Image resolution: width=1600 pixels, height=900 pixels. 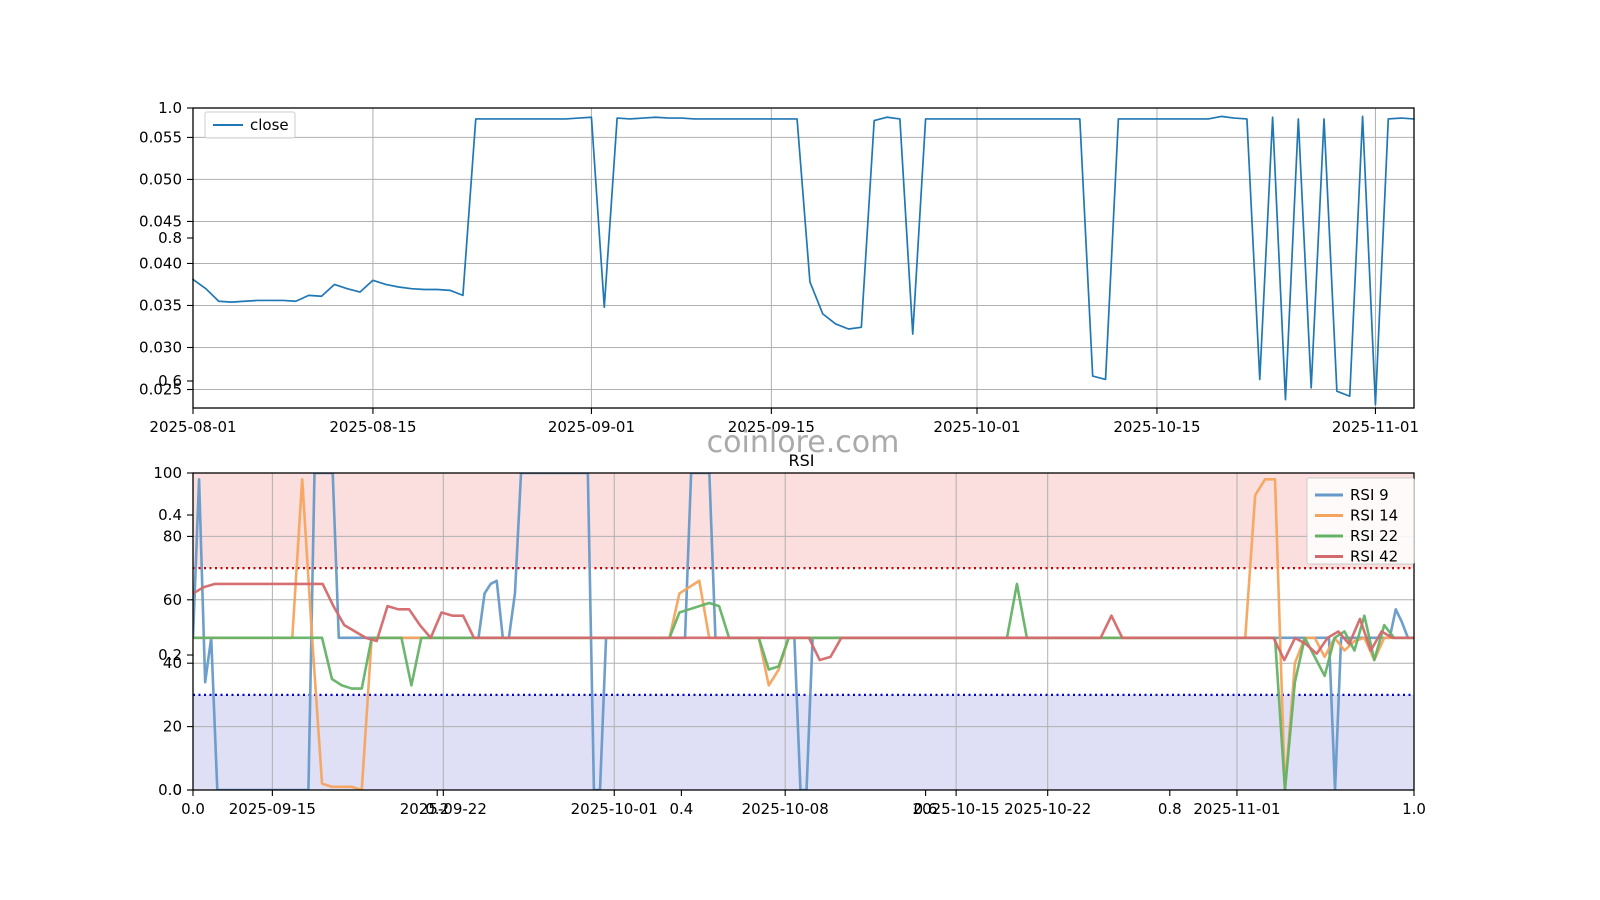 What do you see at coordinates (272, 809) in the screenshot?
I see `rsi-x-tick-label: 2025-09-15` at bounding box center [272, 809].